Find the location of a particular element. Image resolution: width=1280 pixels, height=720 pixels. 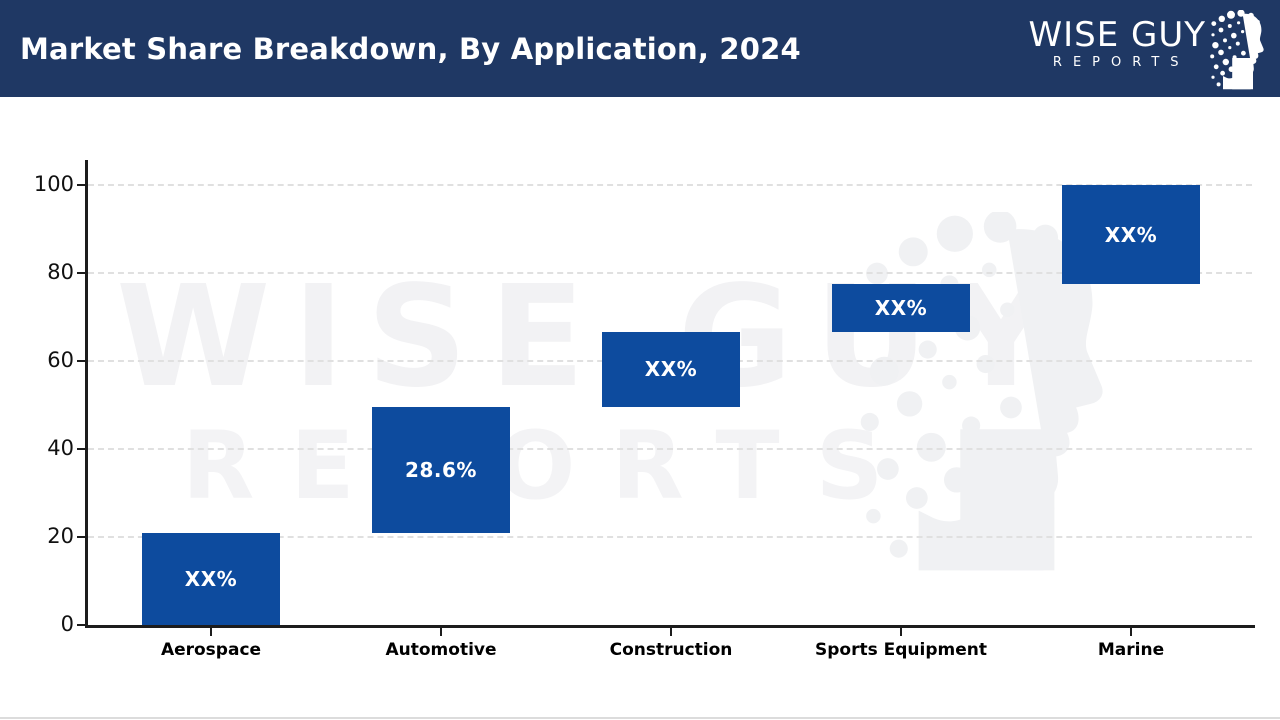

bar-sports-equipment: XX% is located at coordinates (901, 308).